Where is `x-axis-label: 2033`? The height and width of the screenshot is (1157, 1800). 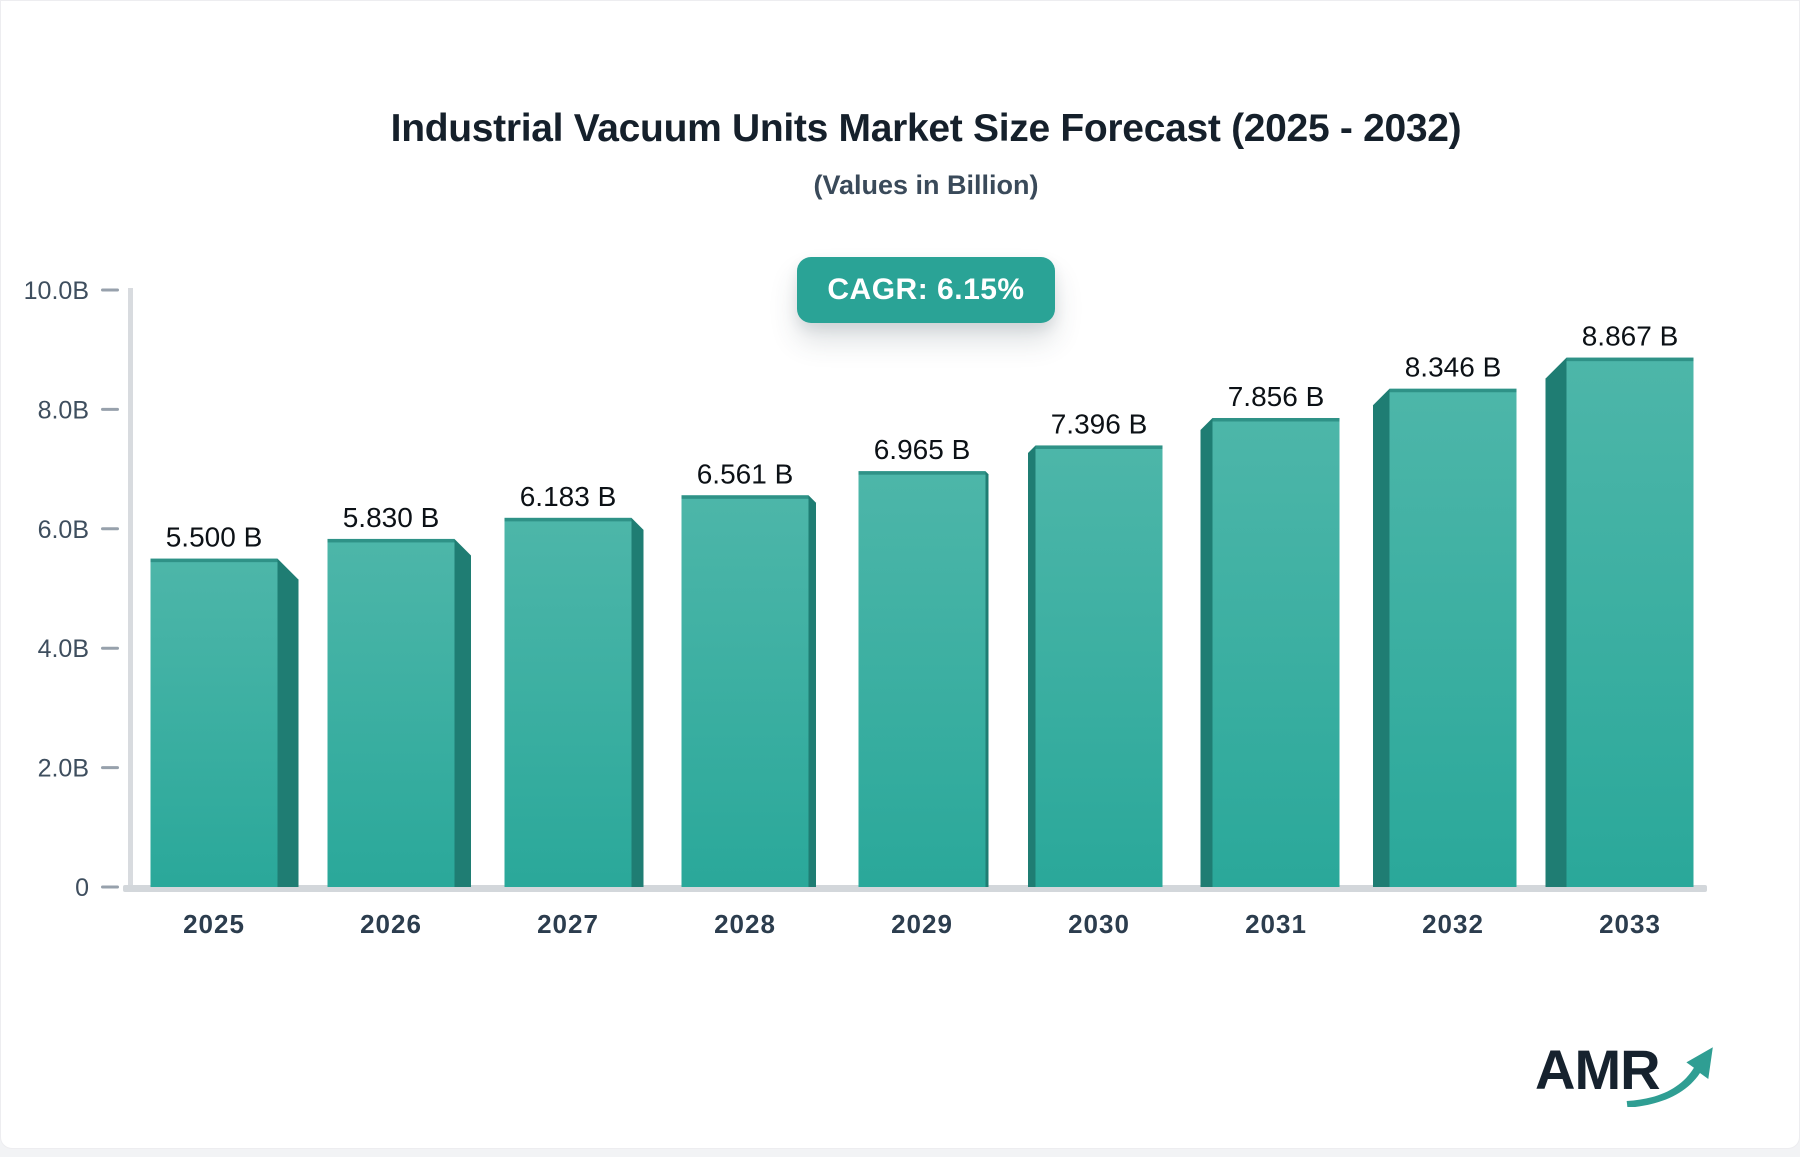 x-axis-label: 2033 is located at coordinates (1630, 924).